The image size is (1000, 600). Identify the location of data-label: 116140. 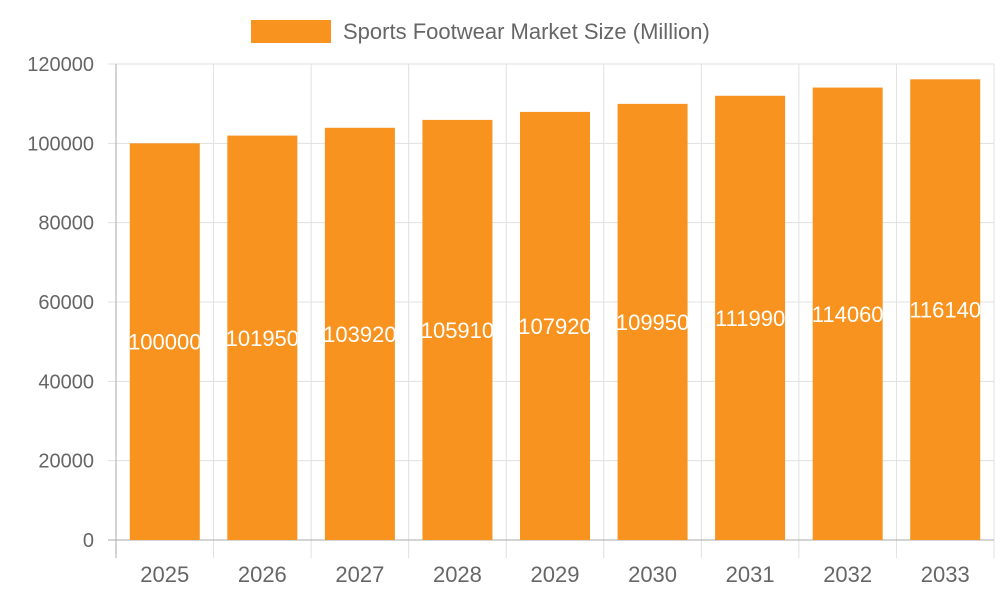
(945, 310).